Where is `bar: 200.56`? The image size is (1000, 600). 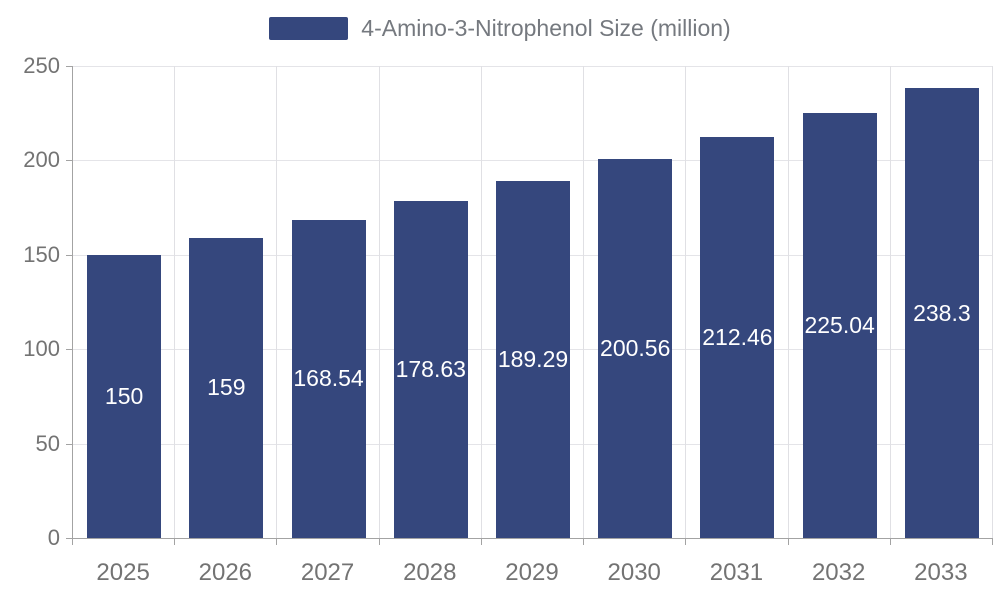
bar: 200.56 is located at coordinates (635, 348).